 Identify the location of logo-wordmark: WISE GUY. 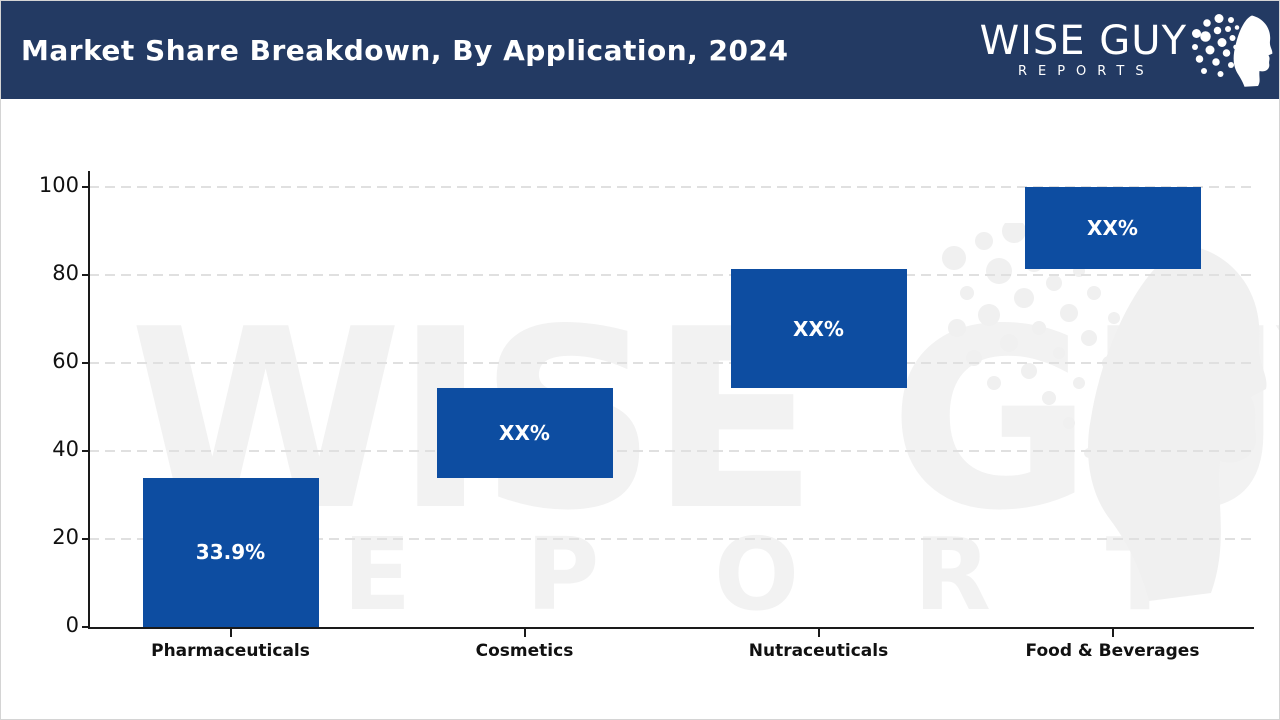
(1083, 41).